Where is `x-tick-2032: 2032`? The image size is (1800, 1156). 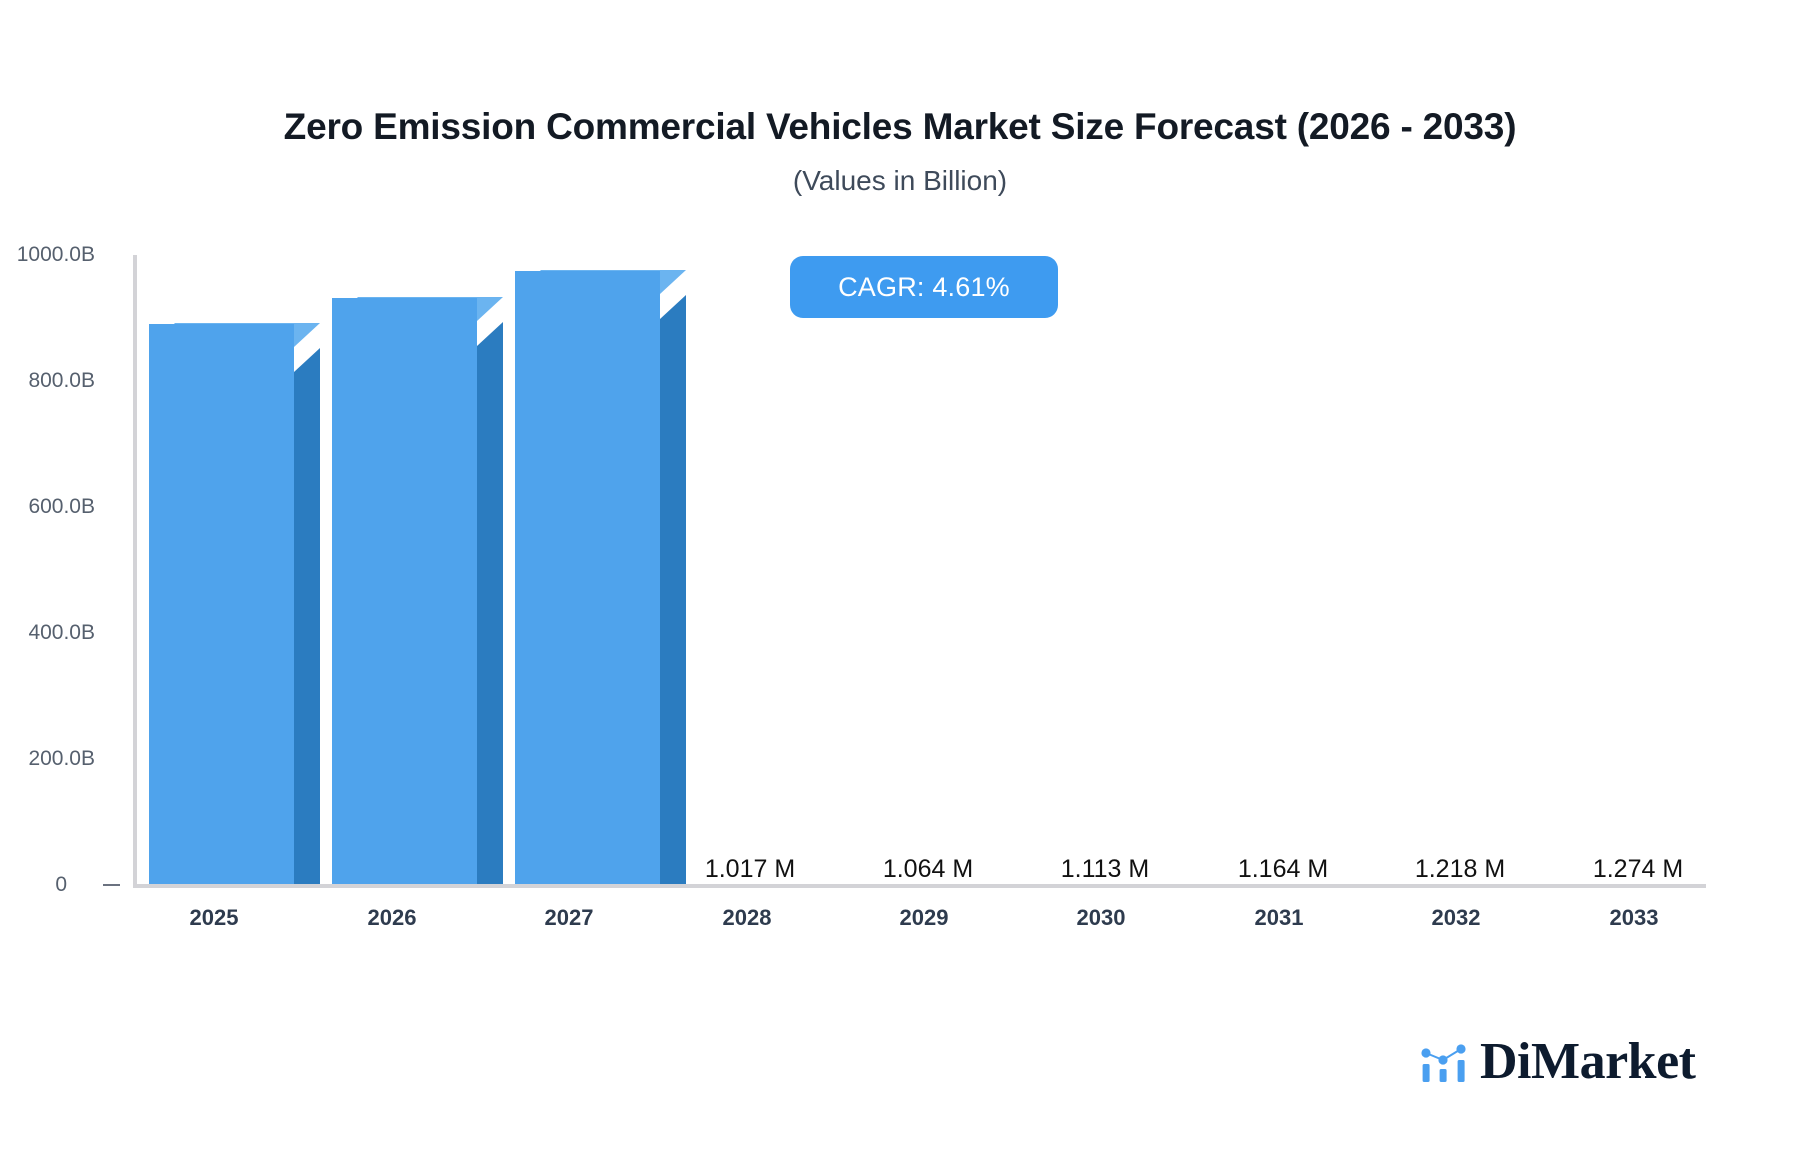 x-tick-2032: 2032 is located at coordinates (1456, 917).